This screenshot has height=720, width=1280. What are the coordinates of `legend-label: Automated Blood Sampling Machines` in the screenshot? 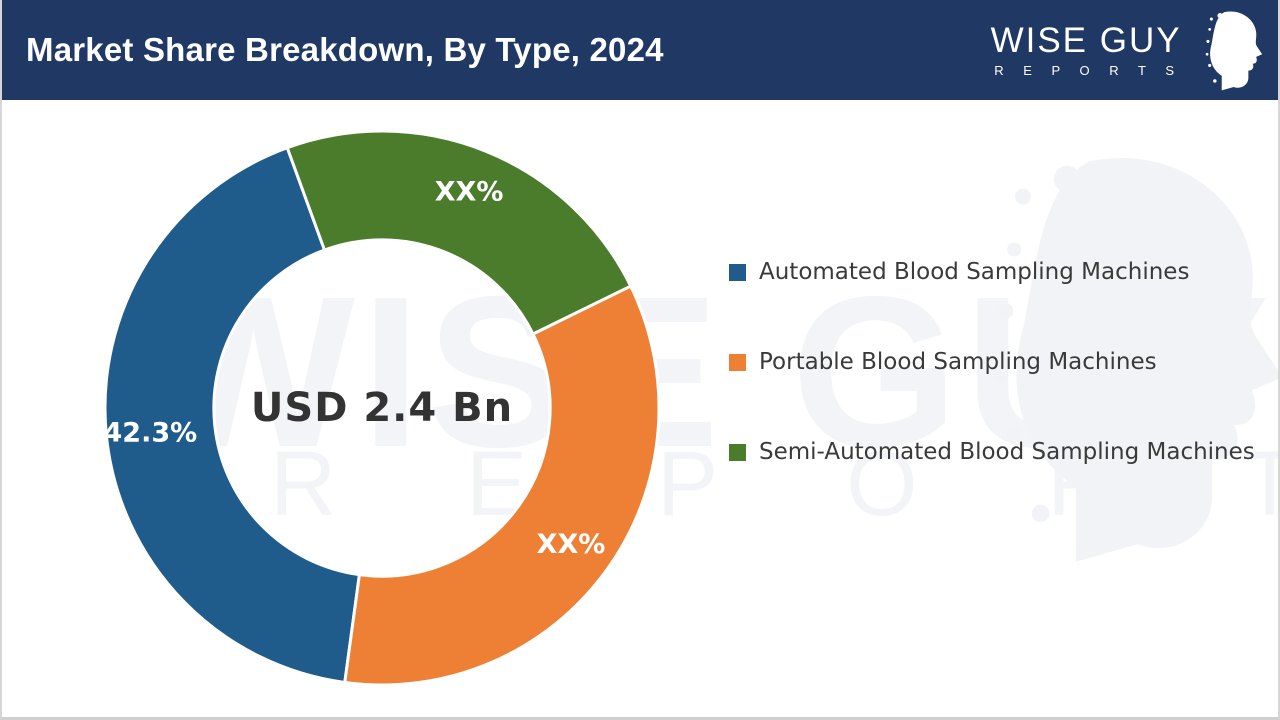 It's located at (974, 272).